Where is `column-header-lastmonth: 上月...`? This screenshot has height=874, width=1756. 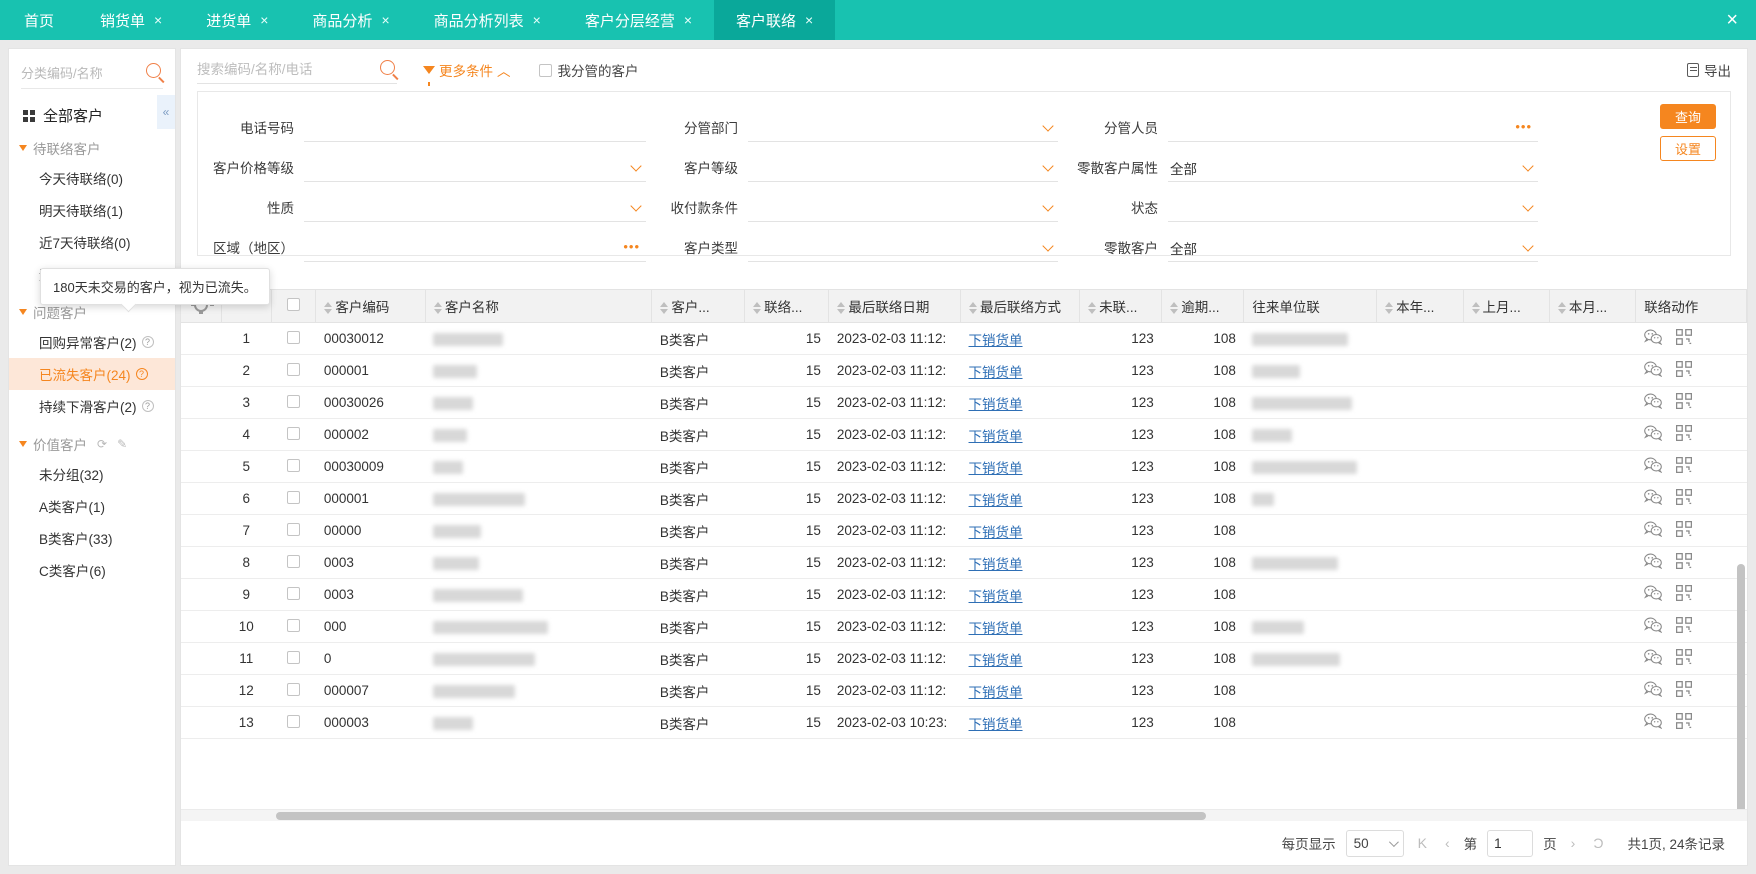
column-header-lastmonth: 上月... is located at coordinates (1506, 306).